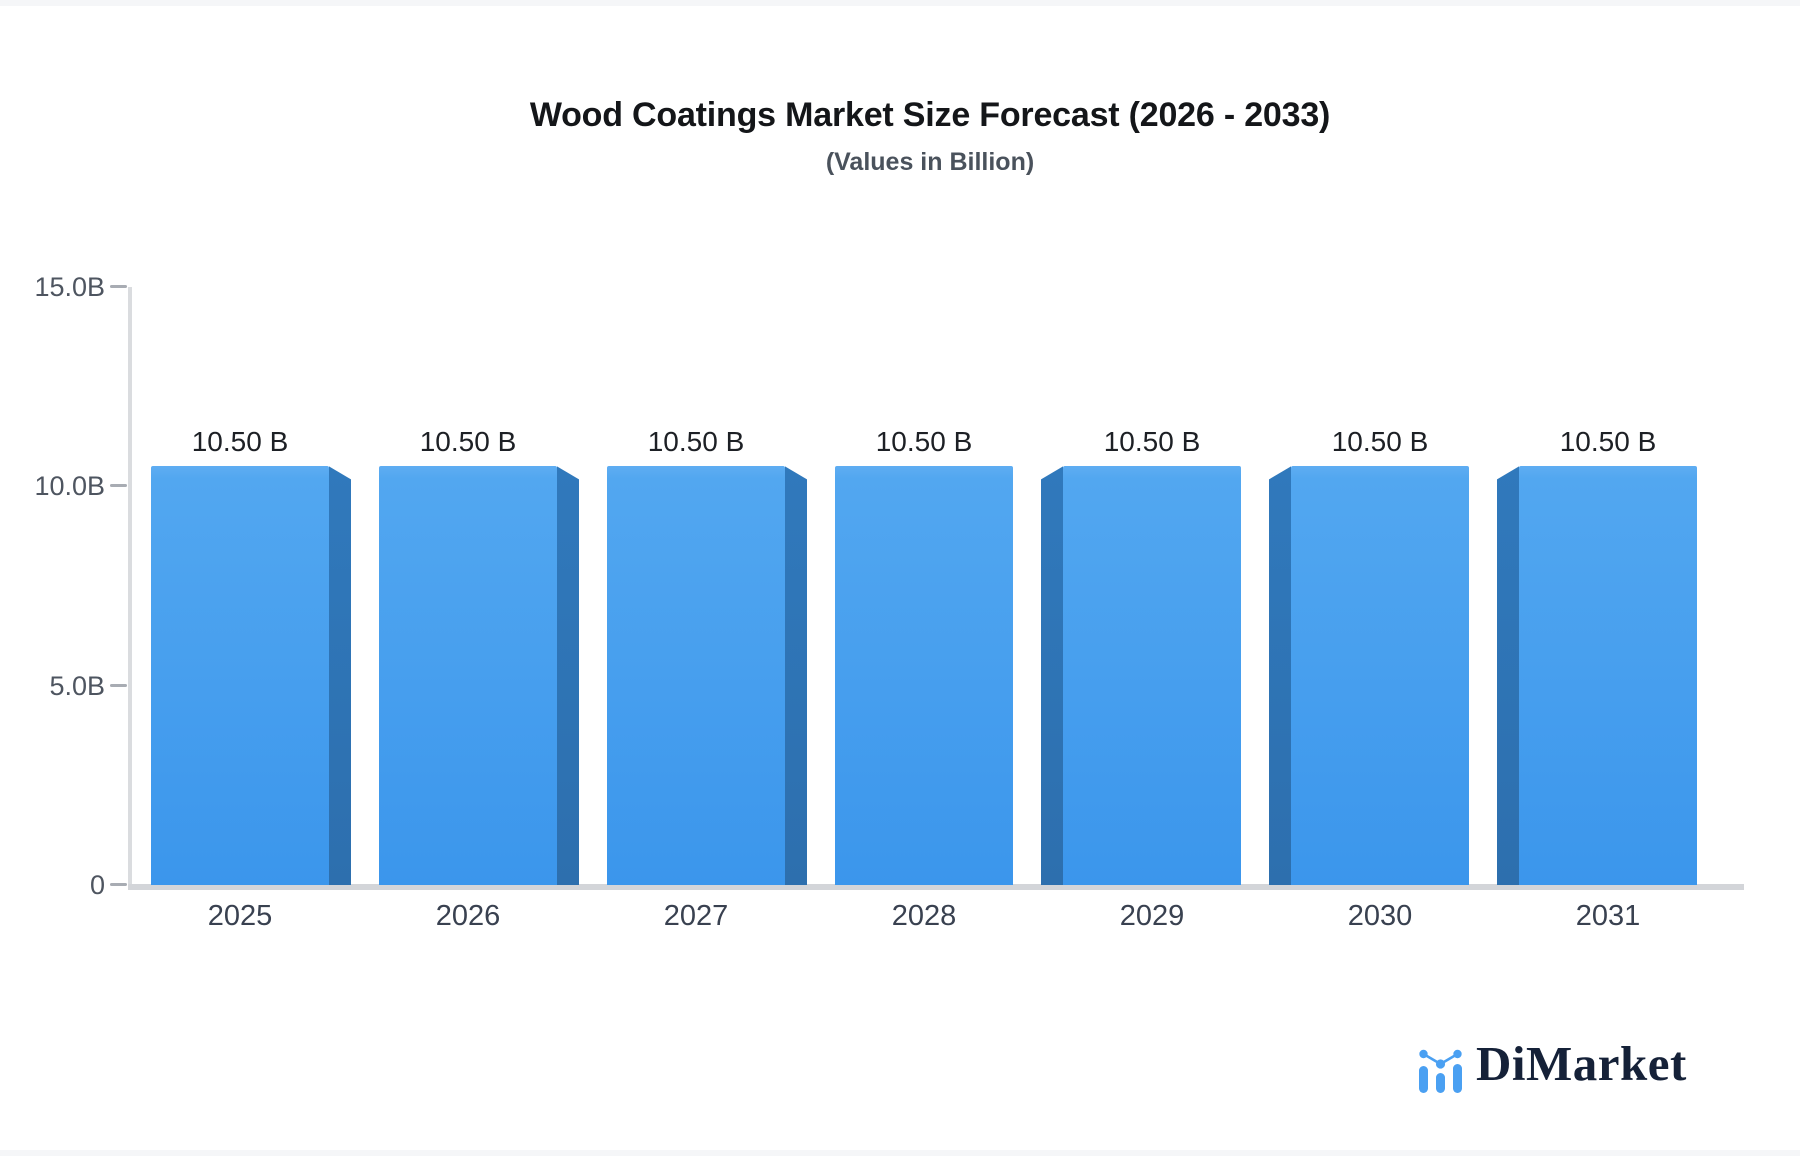 The height and width of the screenshot is (1156, 1800). I want to click on y-tick-label: 5.0B, so click(77, 685).